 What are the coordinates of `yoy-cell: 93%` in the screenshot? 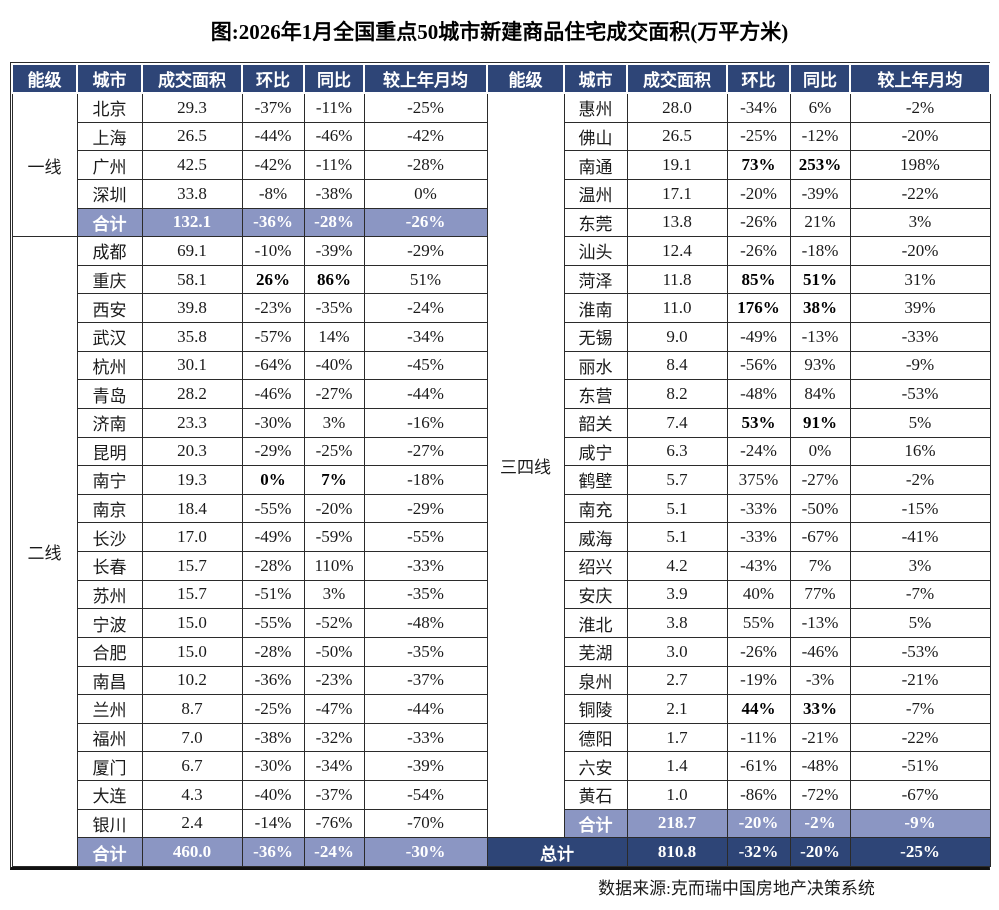 It's located at (820, 365).